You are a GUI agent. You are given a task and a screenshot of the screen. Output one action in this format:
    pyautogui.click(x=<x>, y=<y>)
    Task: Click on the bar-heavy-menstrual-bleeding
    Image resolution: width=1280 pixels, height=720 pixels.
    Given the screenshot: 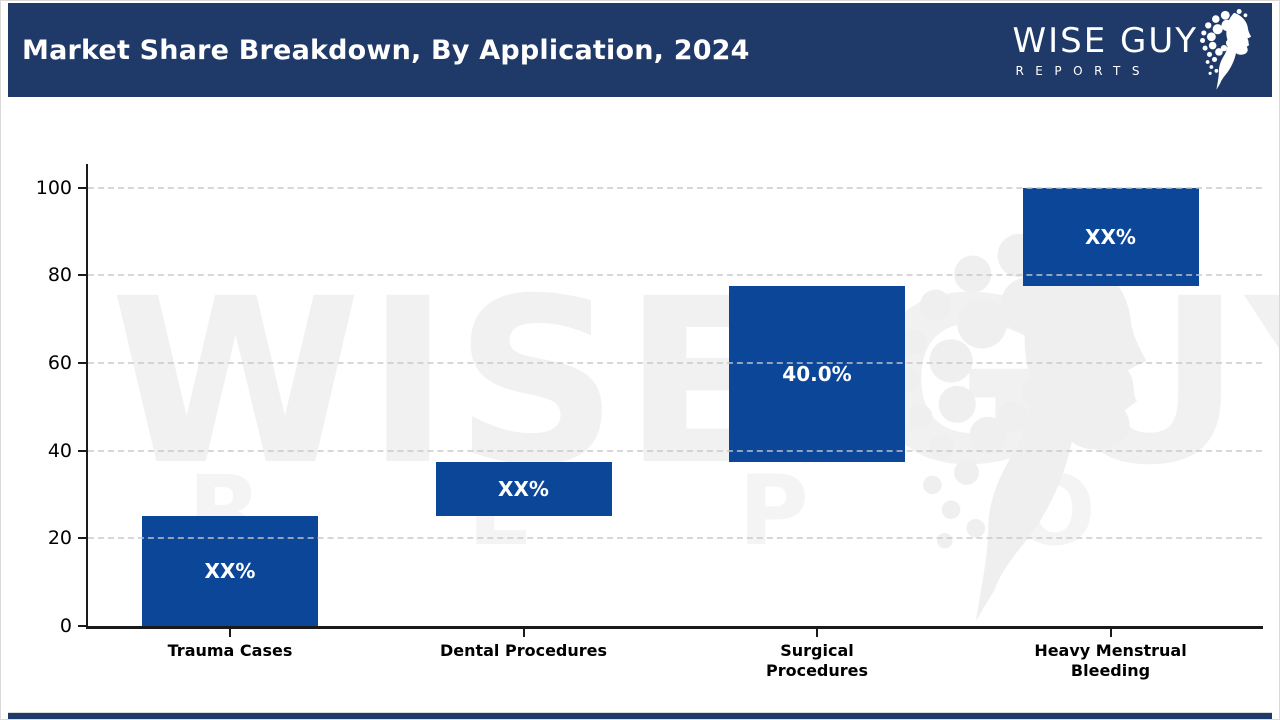 What is the action you would take?
    pyautogui.click(x=1110, y=237)
    